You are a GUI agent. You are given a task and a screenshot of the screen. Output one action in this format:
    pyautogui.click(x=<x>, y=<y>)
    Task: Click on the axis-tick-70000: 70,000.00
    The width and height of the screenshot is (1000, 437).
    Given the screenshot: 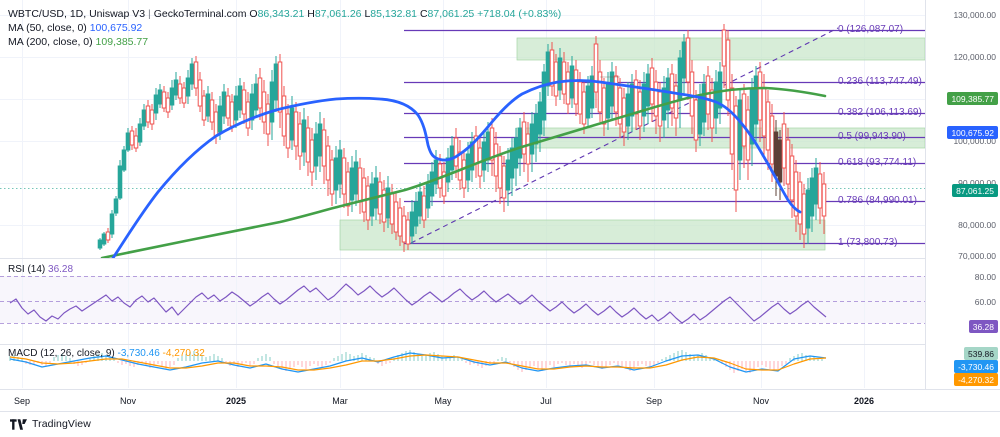 What is the action you would take?
    pyautogui.click(x=977, y=256)
    